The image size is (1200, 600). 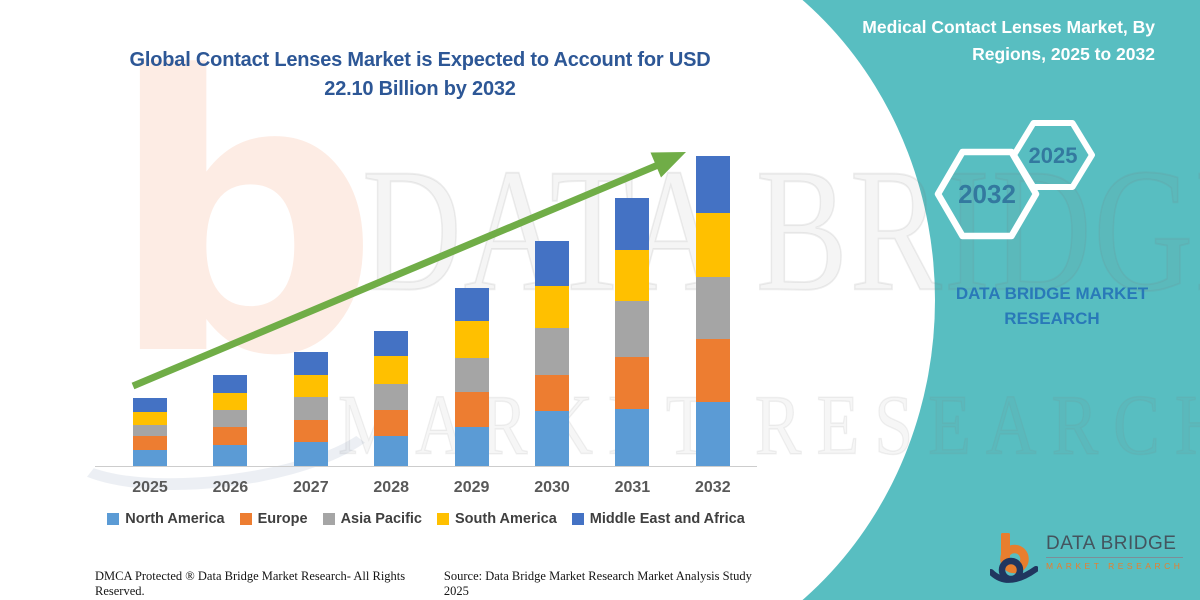 I want to click on legend-item: Europe, so click(x=273, y=519).